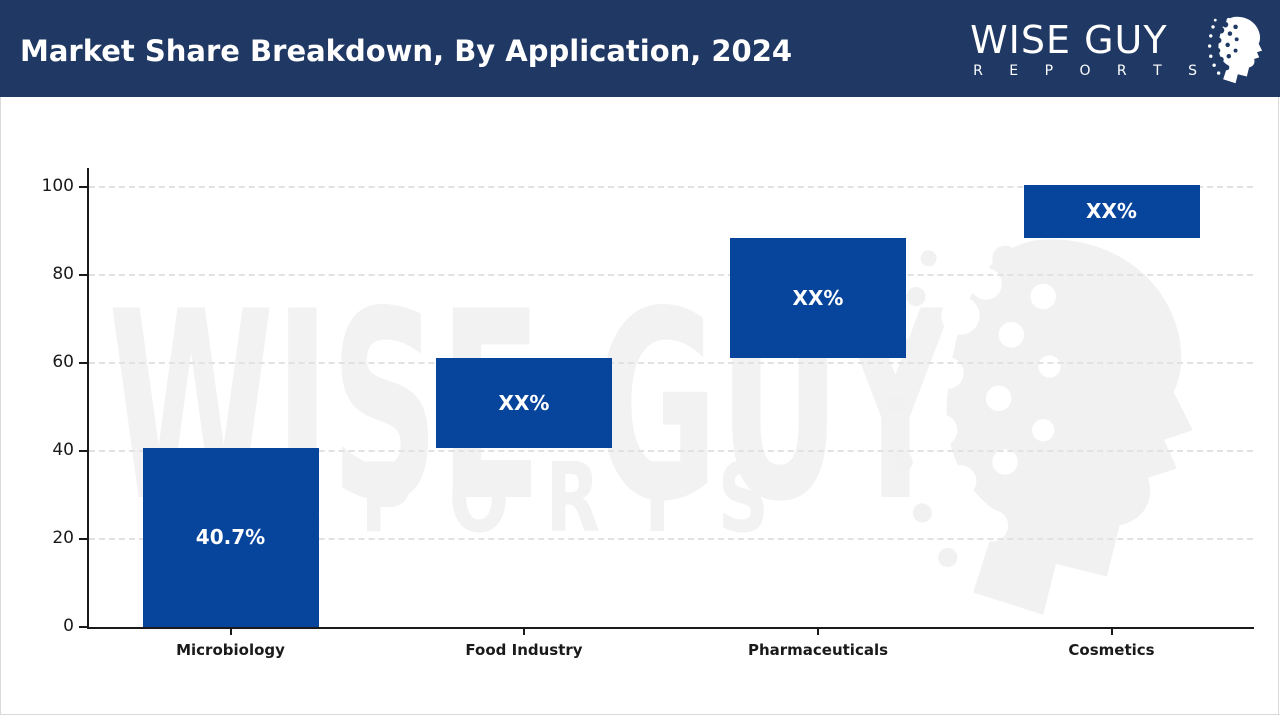 The height and width of the screenshot is (720, 1280). What do you see at coordinates (1235, 50) in the screenshot?
I see `wise-guy-head-icon` at bounding box center [1235, 50].